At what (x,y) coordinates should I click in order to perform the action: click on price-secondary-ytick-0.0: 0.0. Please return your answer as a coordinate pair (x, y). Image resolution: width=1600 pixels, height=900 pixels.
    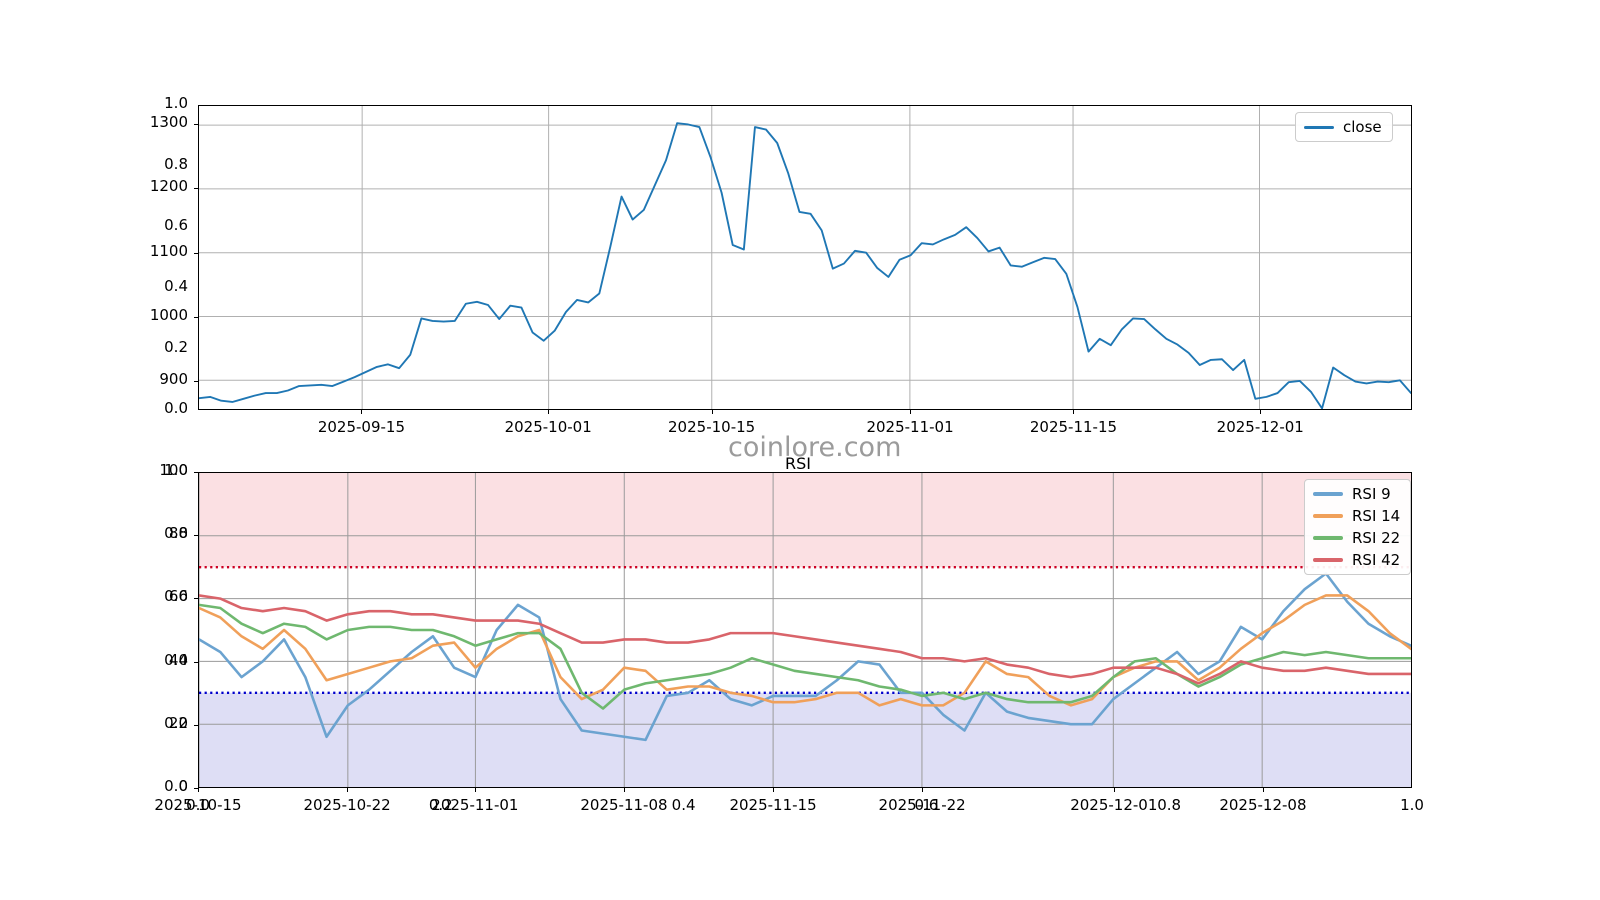
    Looking at the image, I should click on (176, 408).